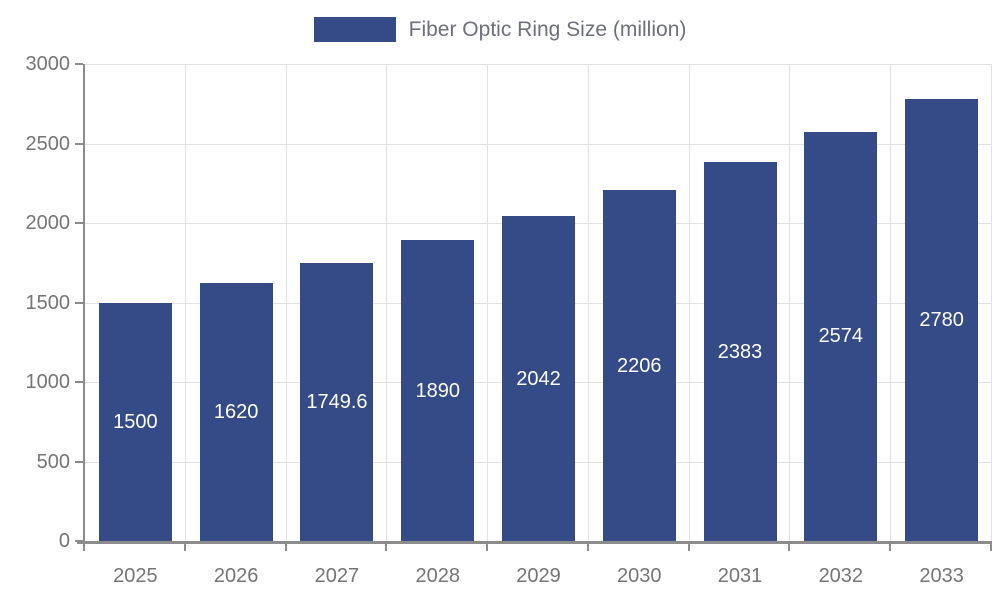  I want to click on x-tick-label-2028: 2028, so click(437, 576).